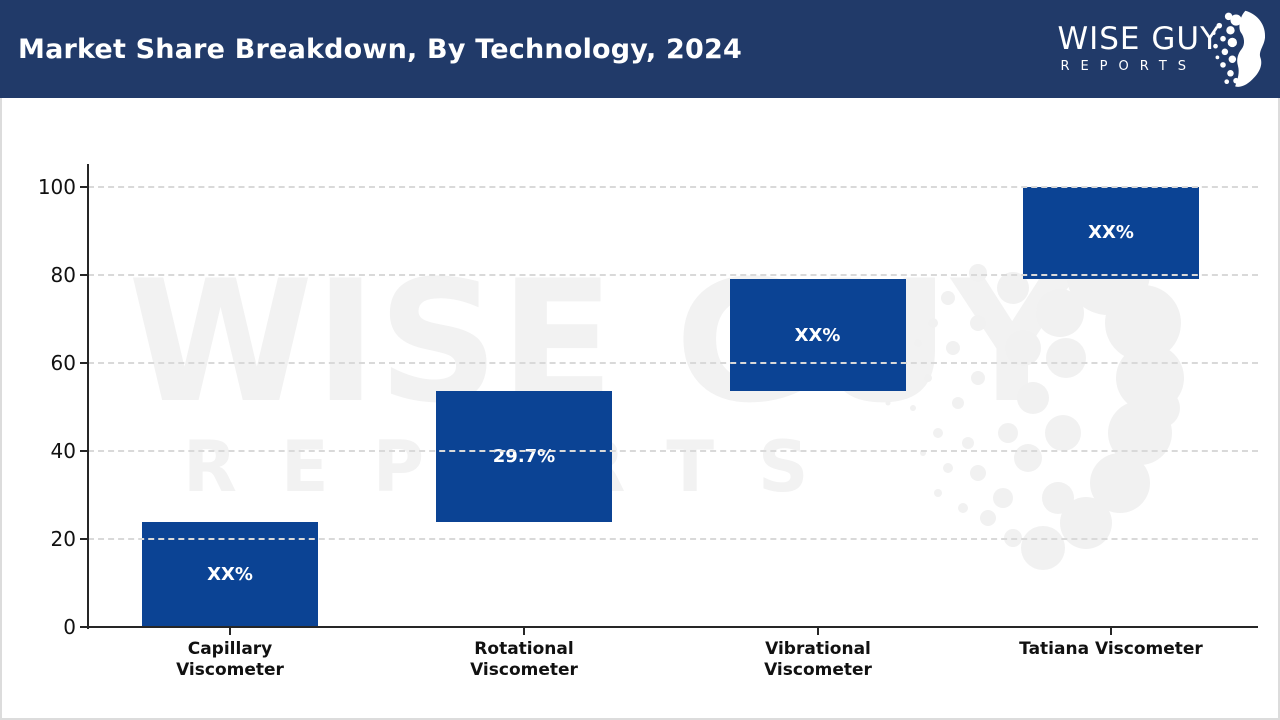 The height and width of the screenshot is (720, 1280). What do you see at coordinates (63, 539) in the screenshot?
I see `y-tick-label: 20` at bounding box center [63, 539].